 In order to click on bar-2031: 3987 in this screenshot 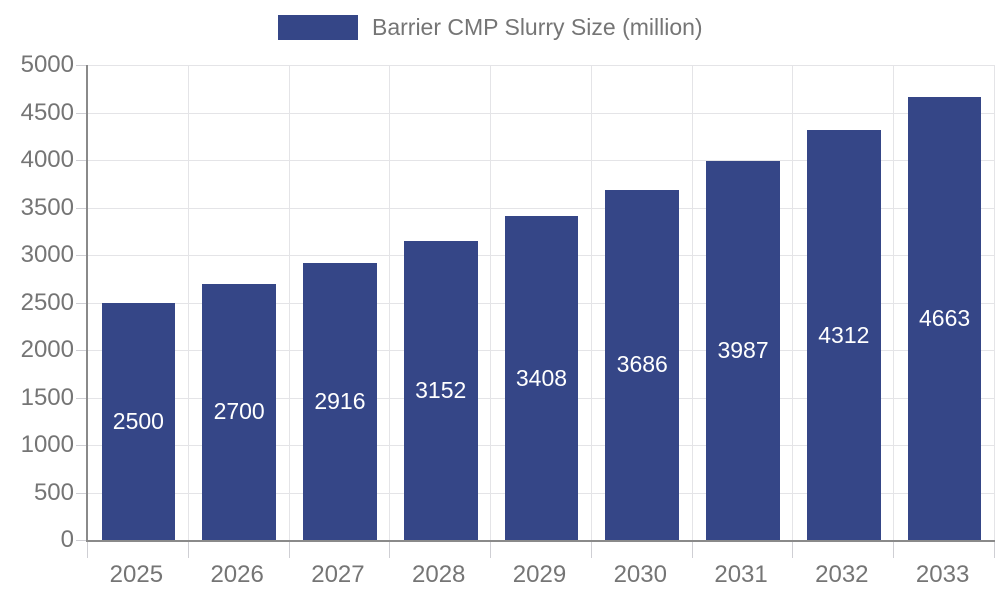, I will do `click(743, 350)`.